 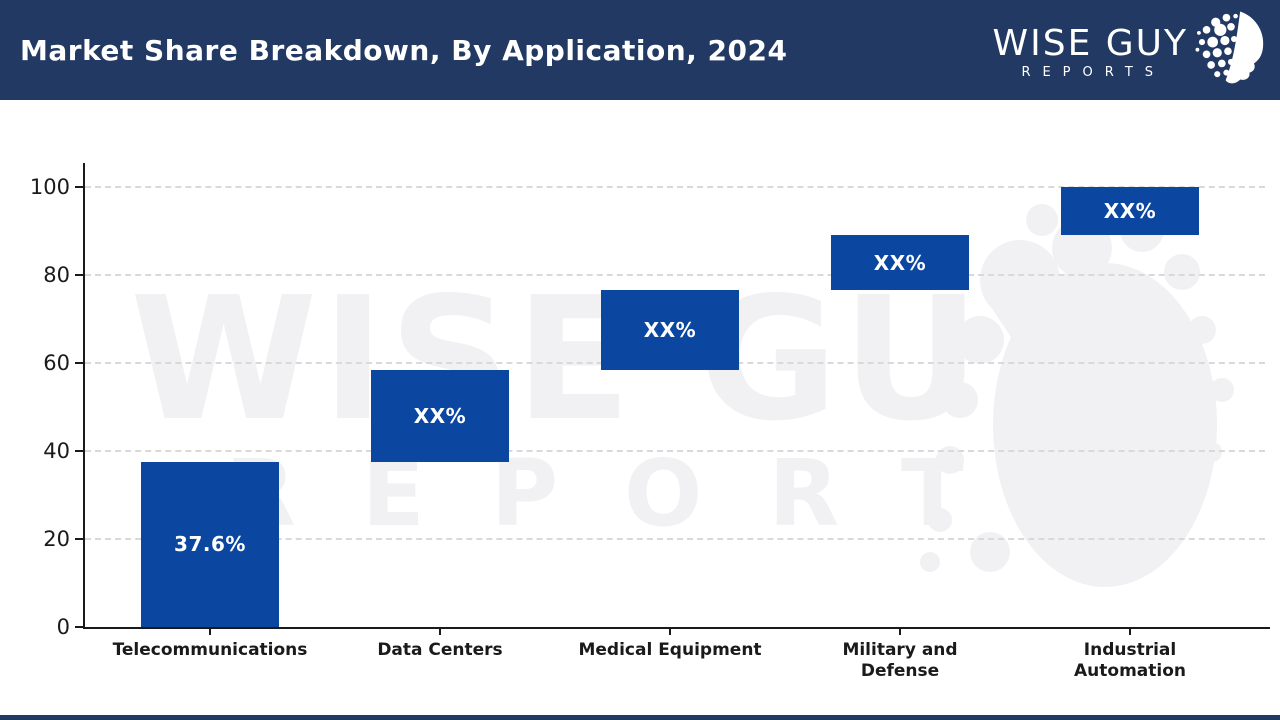 I want to click on x-axis-line, so click(x=676, y=628).